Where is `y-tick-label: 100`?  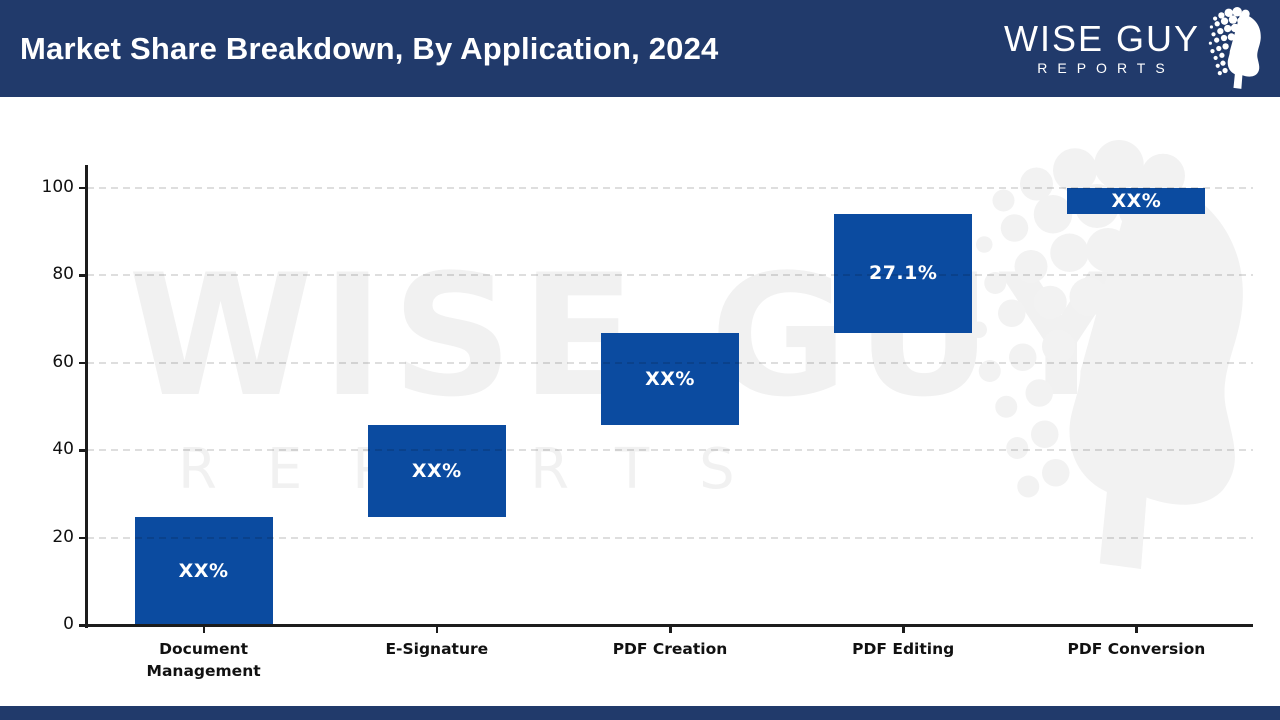 y-tick-label: 100 is located at coordinates (57, 186).